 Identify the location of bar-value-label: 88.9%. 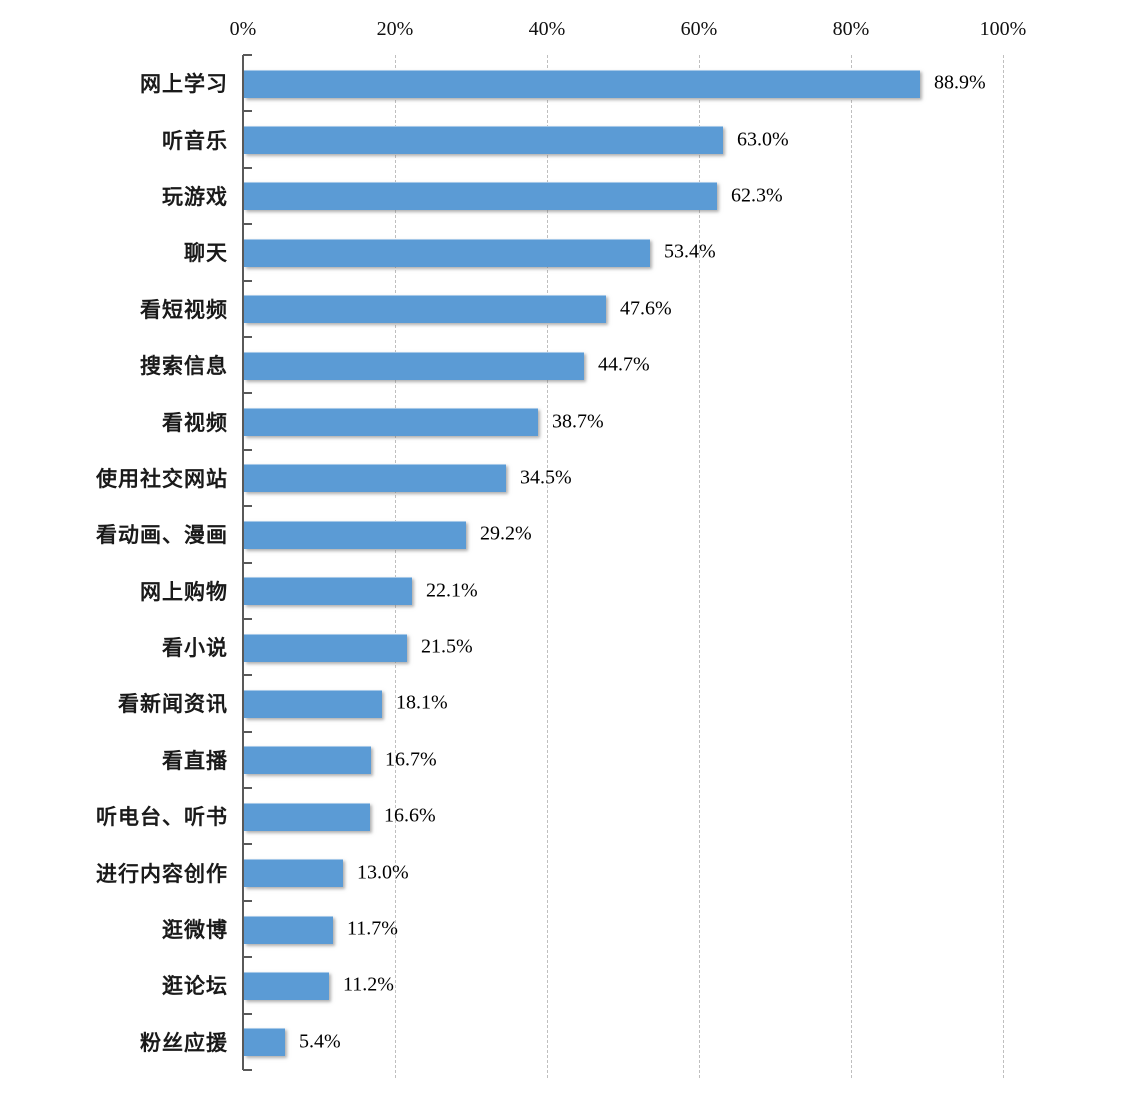
(960, 82).